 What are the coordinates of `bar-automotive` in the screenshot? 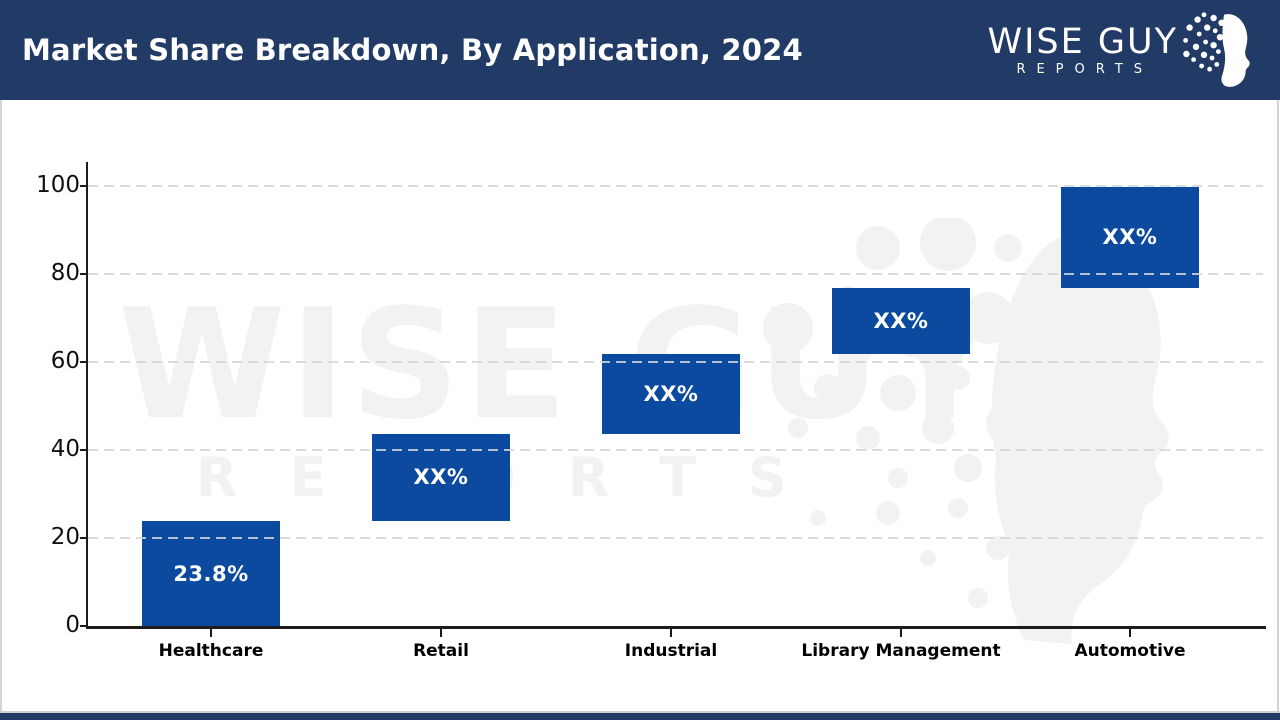 It's located at (1130, 237).